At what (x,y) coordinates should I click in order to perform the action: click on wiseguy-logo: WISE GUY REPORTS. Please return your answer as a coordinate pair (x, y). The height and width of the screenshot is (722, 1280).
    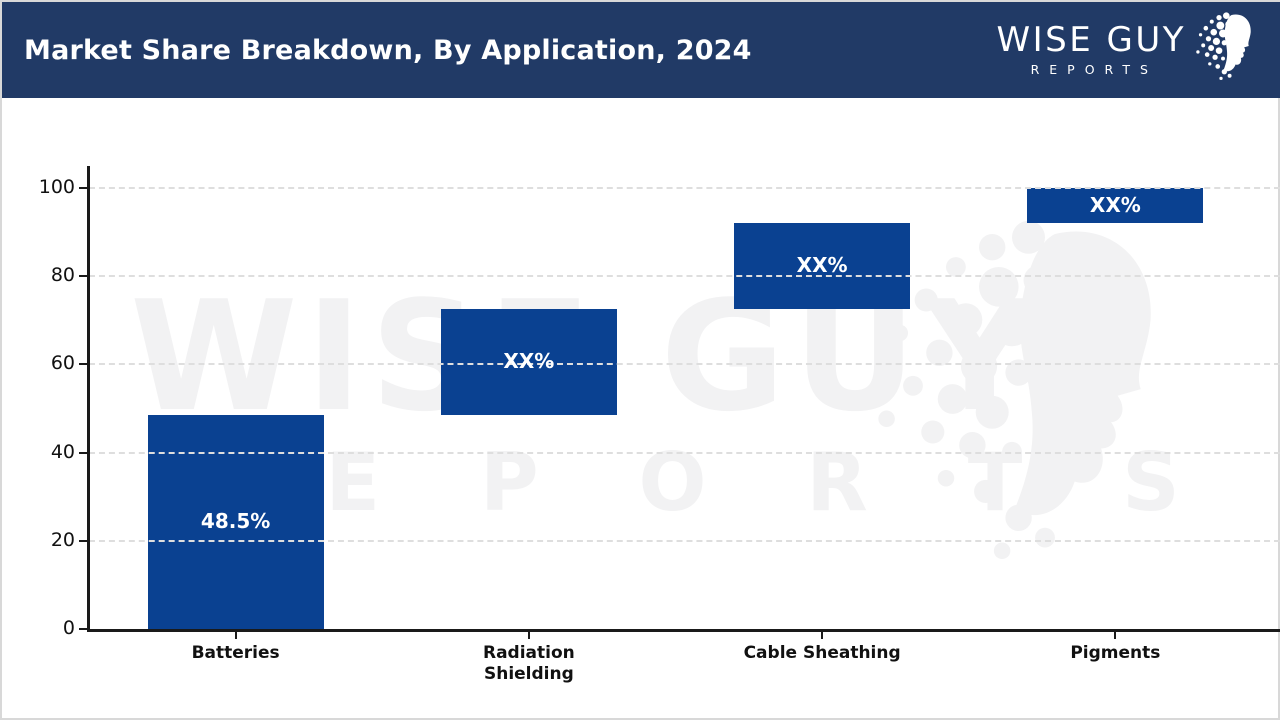
    Looking at the image, I should click on (1126, 50).